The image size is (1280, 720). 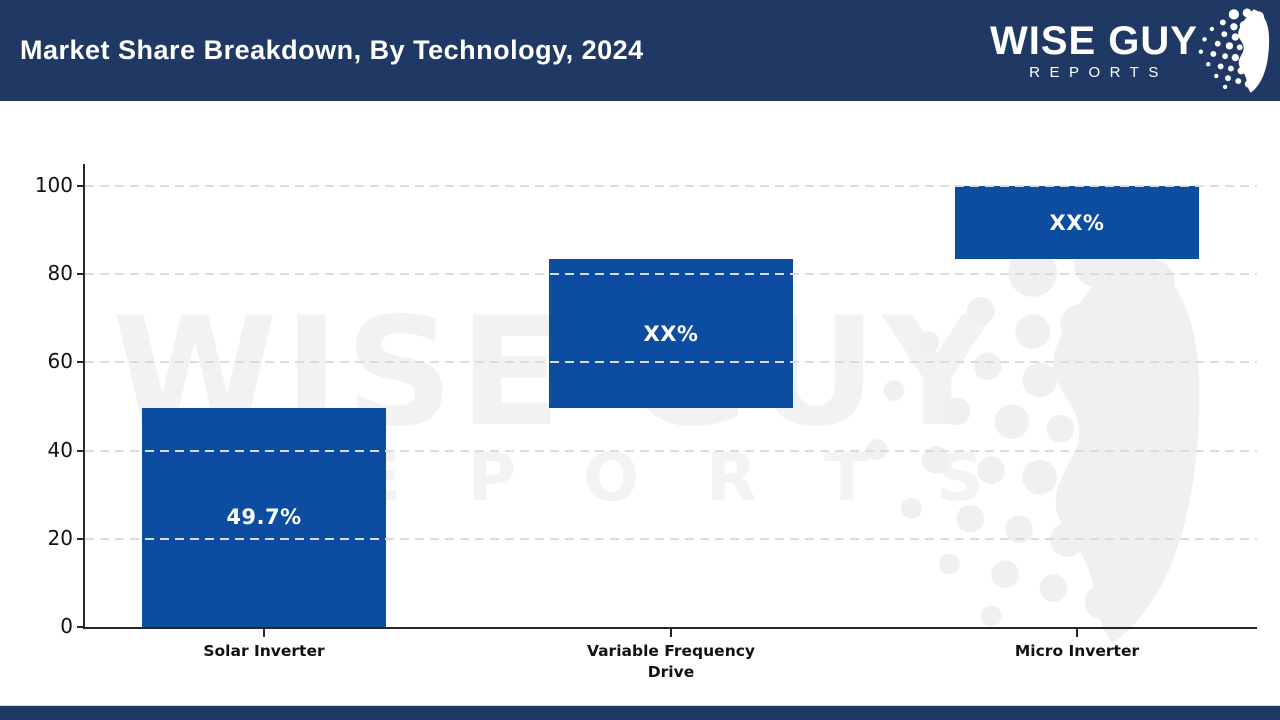 I want to click on watermark-dotted-face-icon, so click(x=1033, y=444).